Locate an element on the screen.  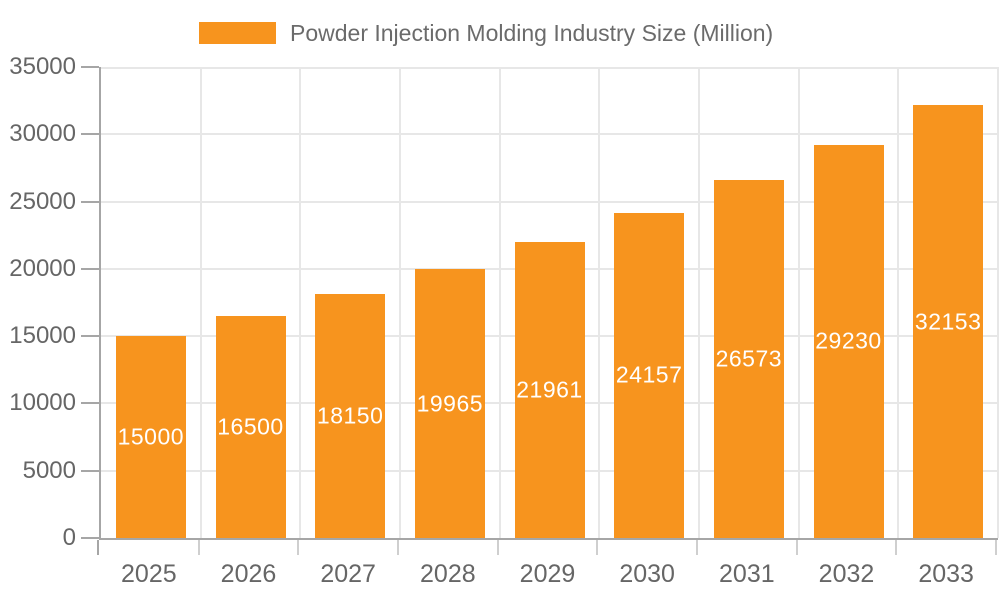
bar-value-label: 29230 is located at coordinates (848, 340).